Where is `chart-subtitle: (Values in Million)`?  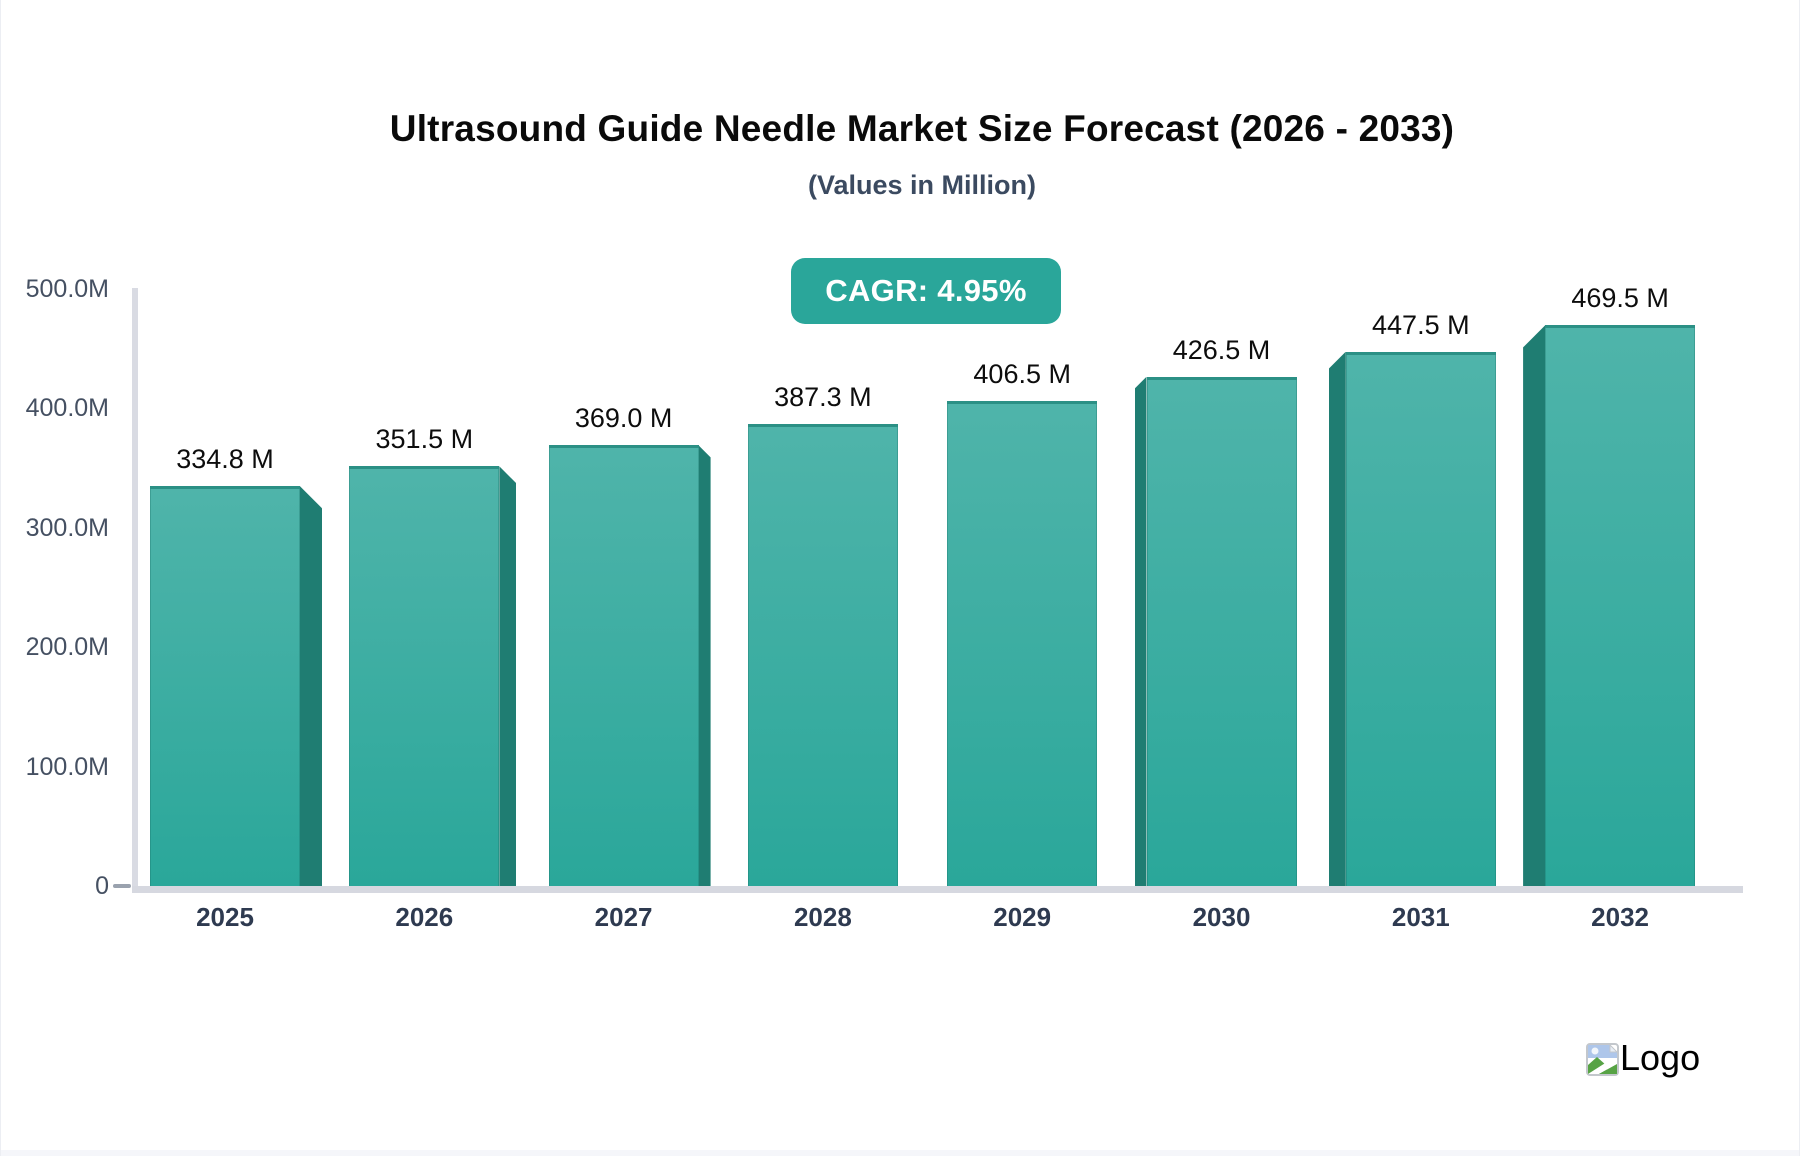 chart-subtitle: (Values in Million) is located at coordinates (922, 185).